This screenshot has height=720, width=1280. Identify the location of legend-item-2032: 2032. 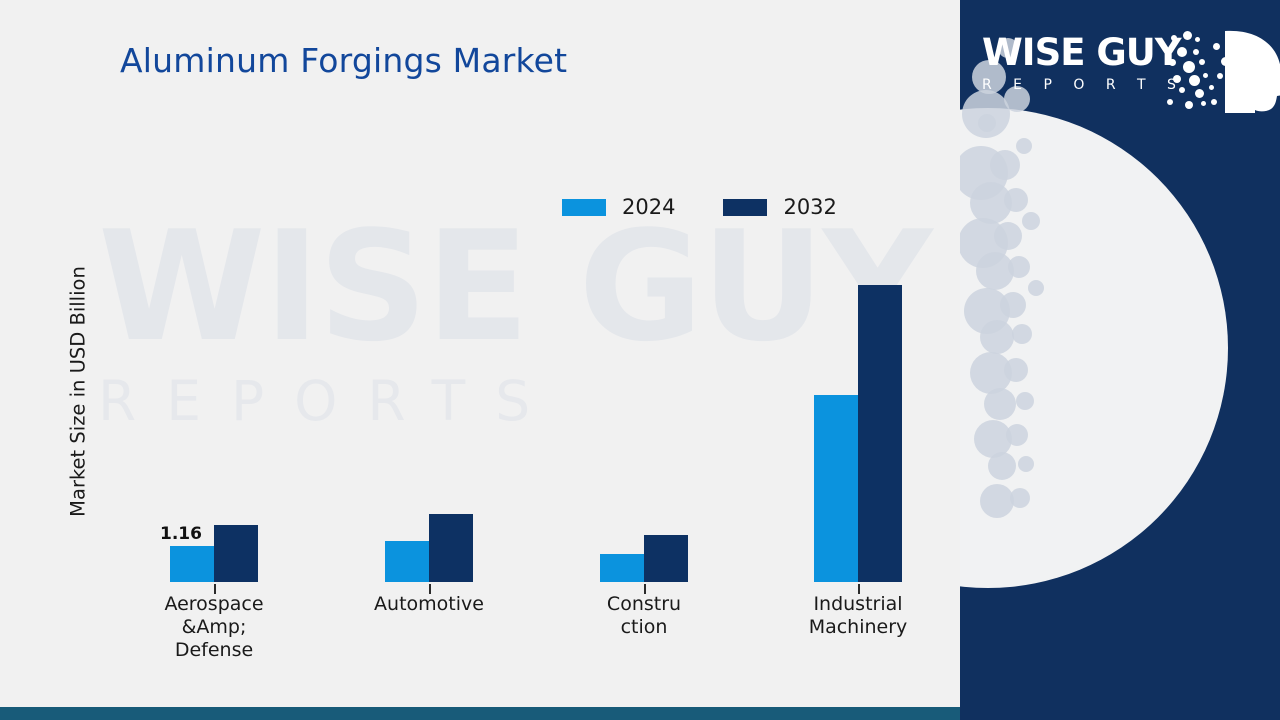
(780, 207).